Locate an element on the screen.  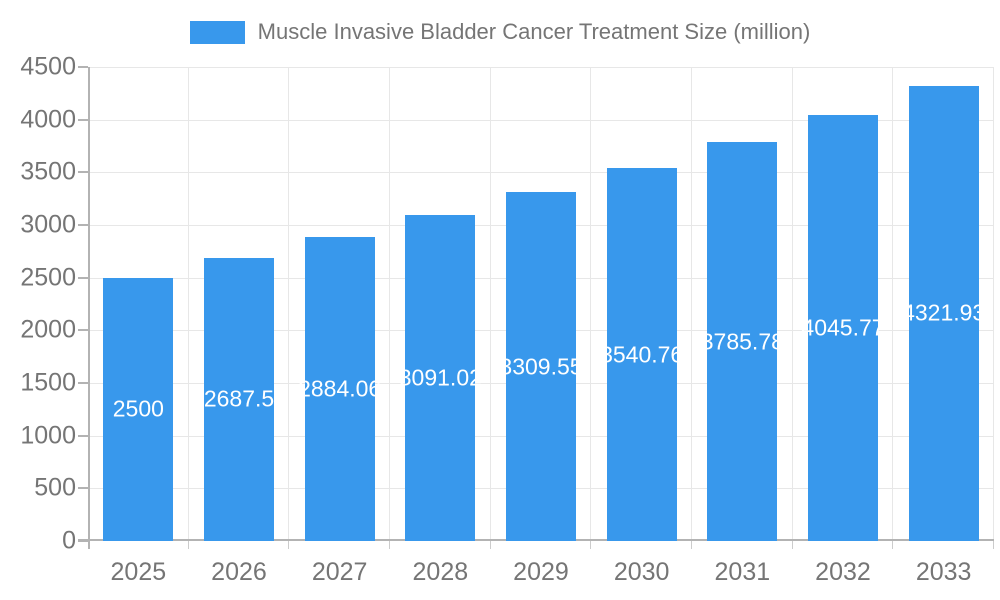
bar-value-label: 2687.5 is located at coordinates (239, 398).